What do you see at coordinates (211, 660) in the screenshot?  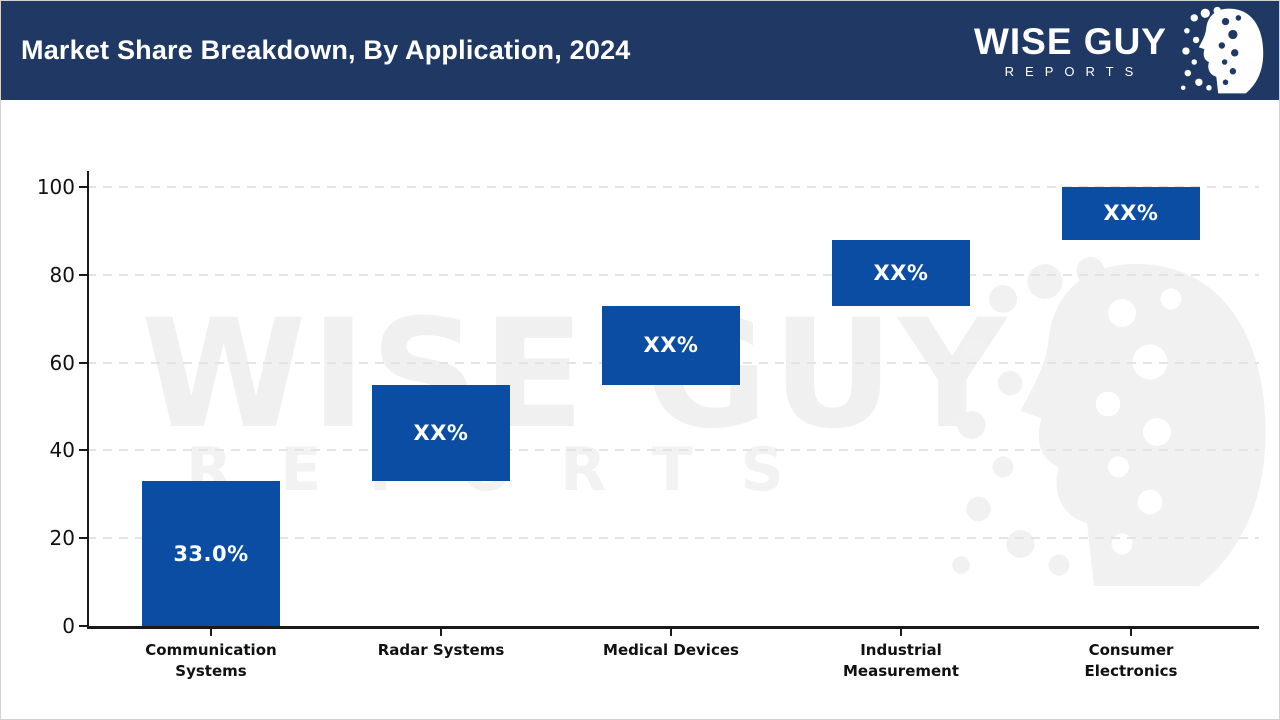 I see `category-label: Communication Systems` at bounding box center [211, 660].